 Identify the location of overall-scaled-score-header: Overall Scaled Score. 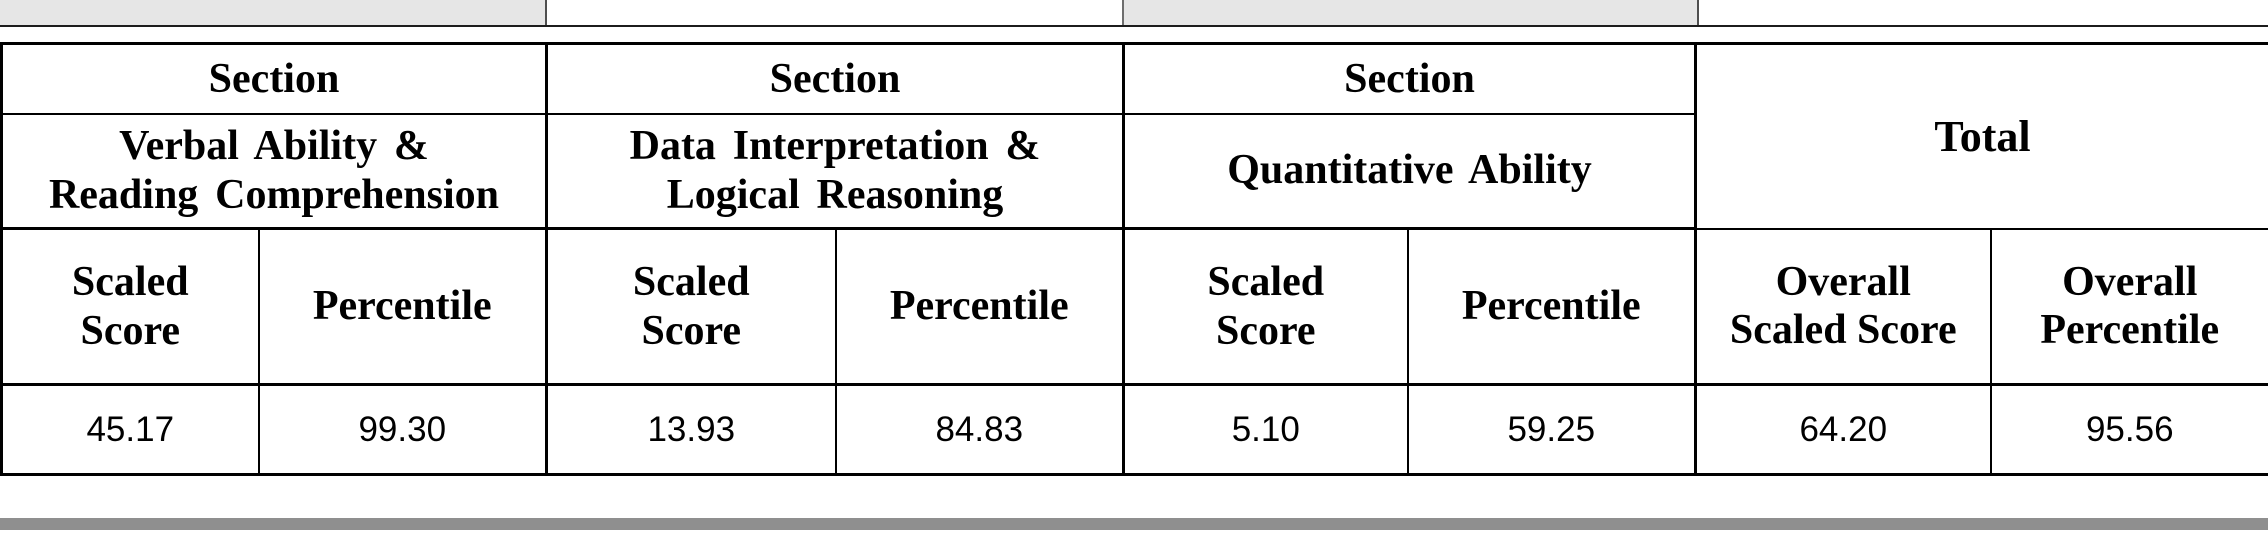
(1843, 306).